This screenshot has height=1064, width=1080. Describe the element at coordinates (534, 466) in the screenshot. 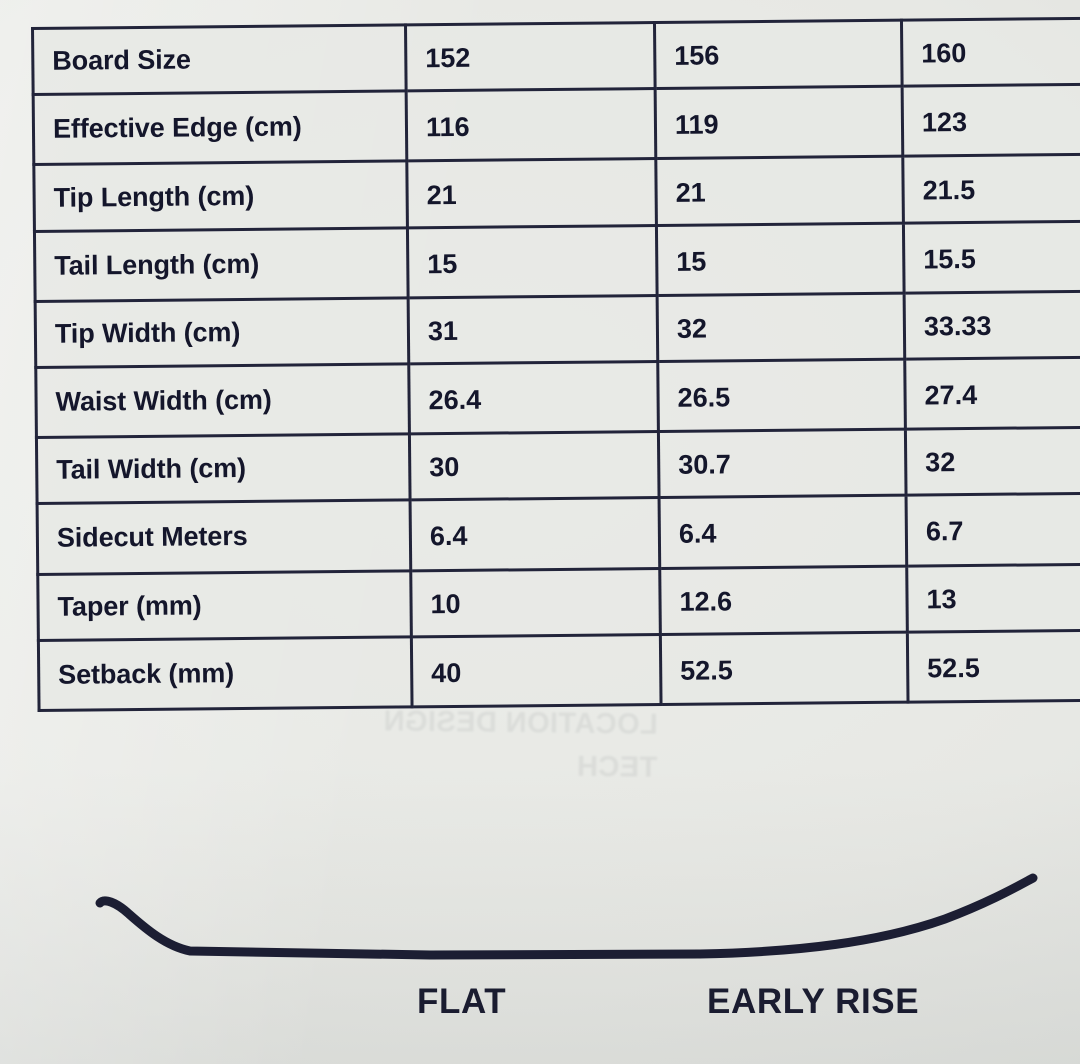

I see `value-cell: 30` at that location.